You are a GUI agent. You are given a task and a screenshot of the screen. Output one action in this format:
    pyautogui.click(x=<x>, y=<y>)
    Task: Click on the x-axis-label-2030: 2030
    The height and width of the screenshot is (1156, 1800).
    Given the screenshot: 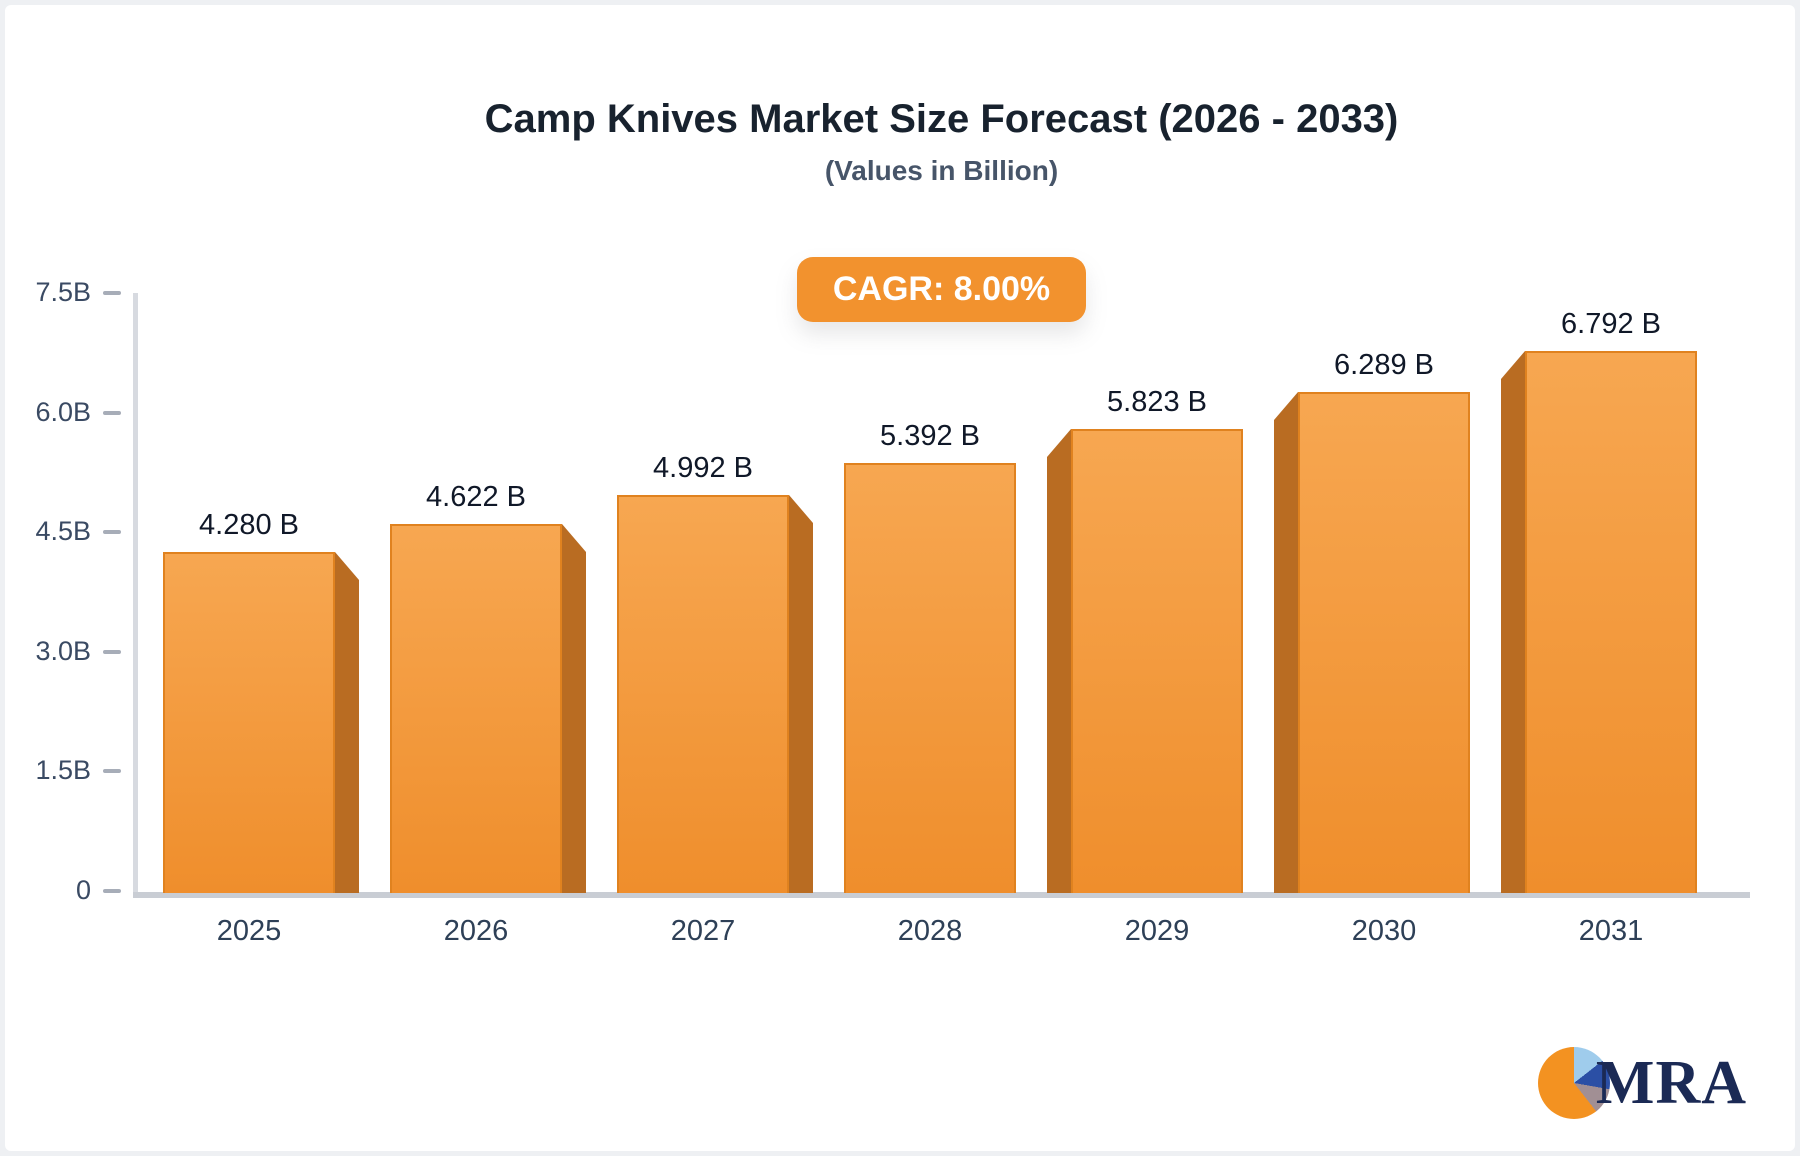 What is the action you would take?
    pyautogui.click(x=1384, y=931)
    